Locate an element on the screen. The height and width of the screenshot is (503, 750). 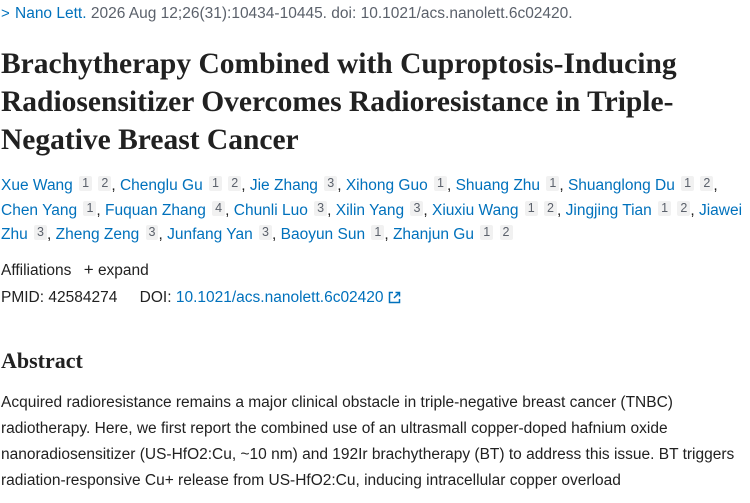
author-name: Jiawei Zhu is located at coordinates (372, 222).